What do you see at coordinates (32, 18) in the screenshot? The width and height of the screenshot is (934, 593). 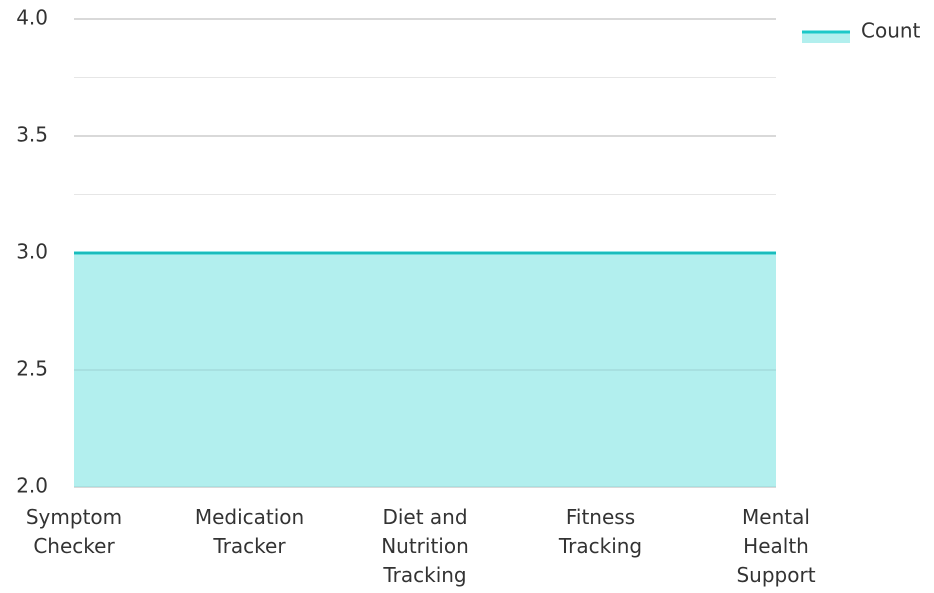 I see `y-tick-label: 4.0` at bounding box center [32, 18].